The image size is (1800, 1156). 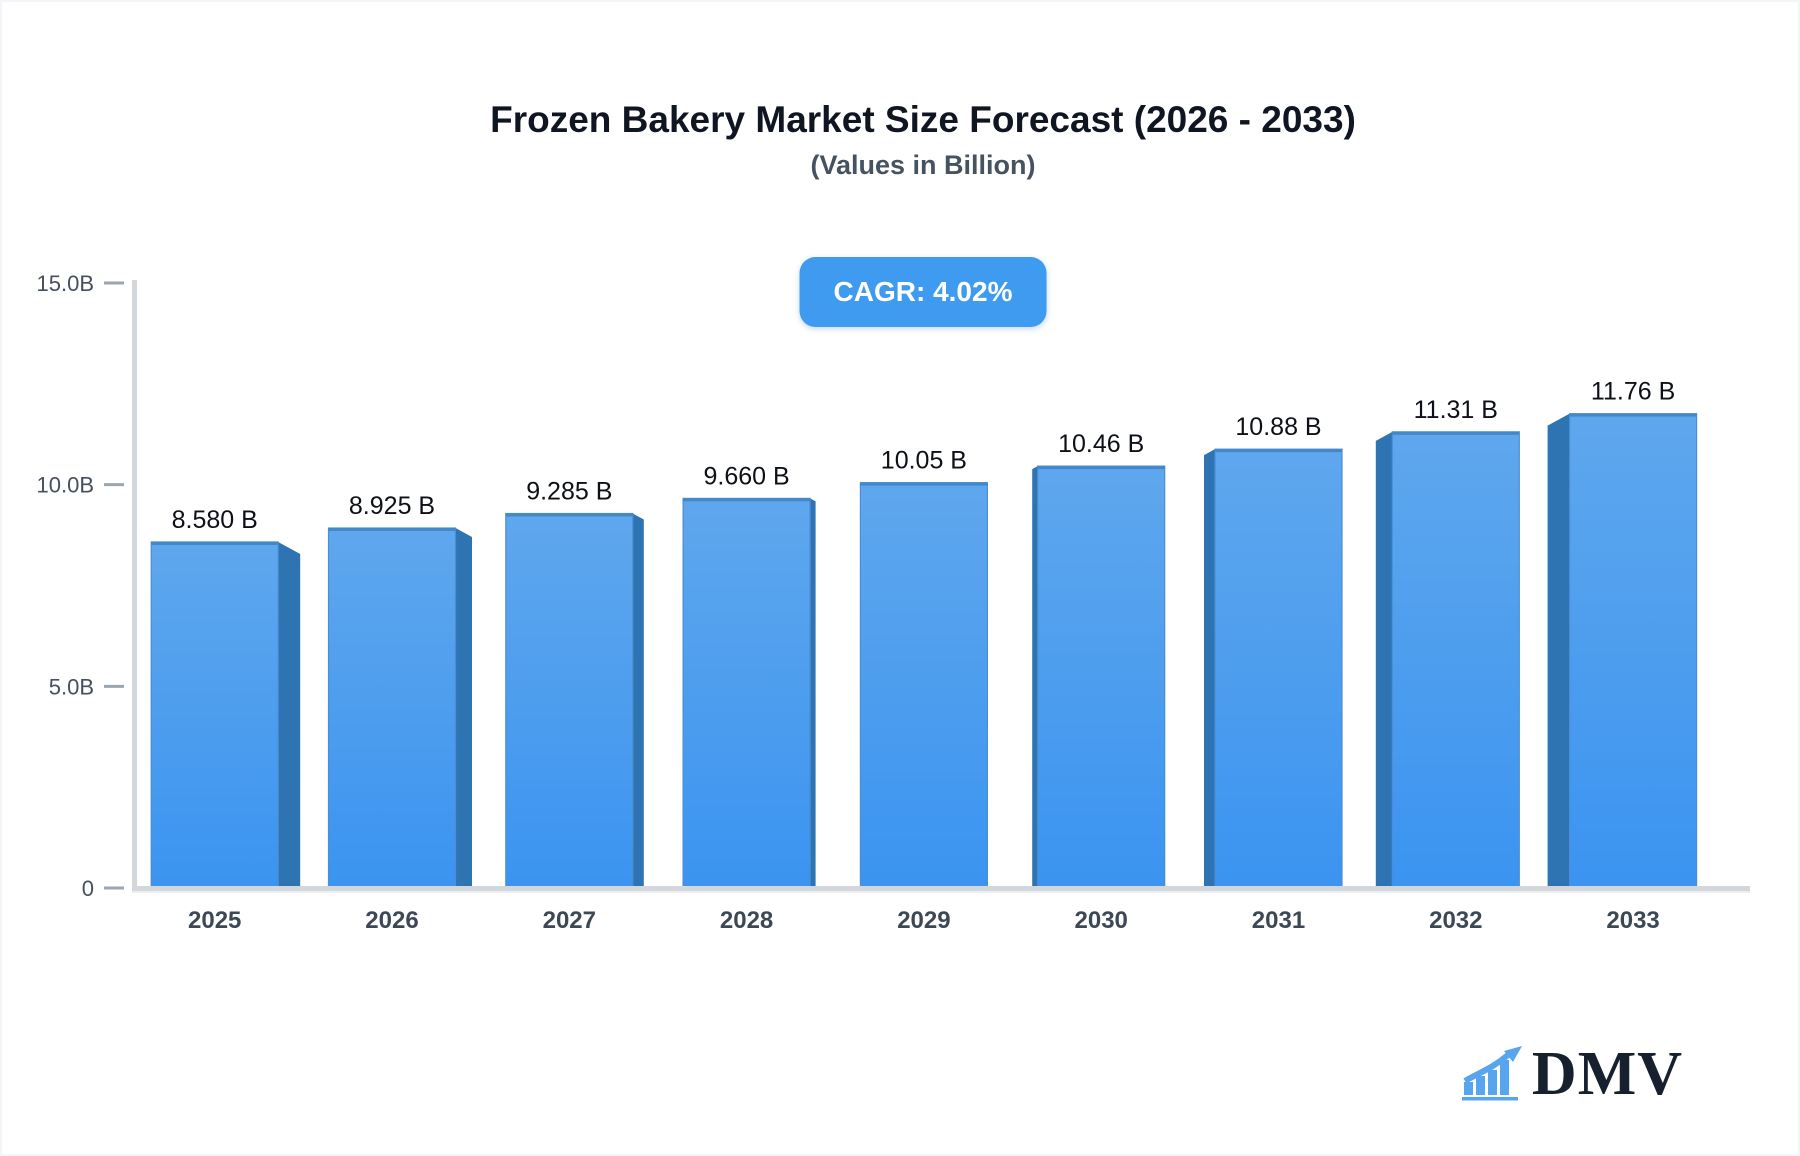 What do you see at coordinates (134, 585) in the screenshot?
I see `y-axis-line` at bounding box center [134, 585].